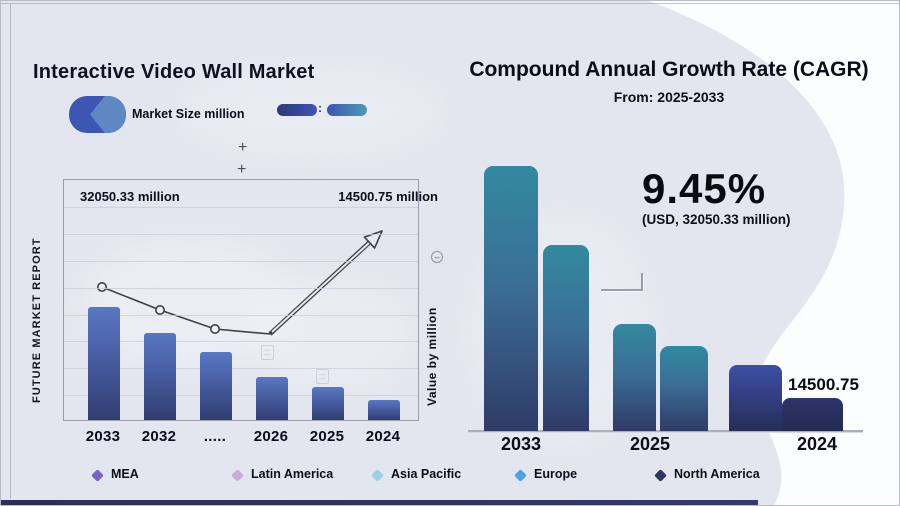 This screenshot has width=900, height=506. I want to click on market-size-bar-2026, so click(272, 398).